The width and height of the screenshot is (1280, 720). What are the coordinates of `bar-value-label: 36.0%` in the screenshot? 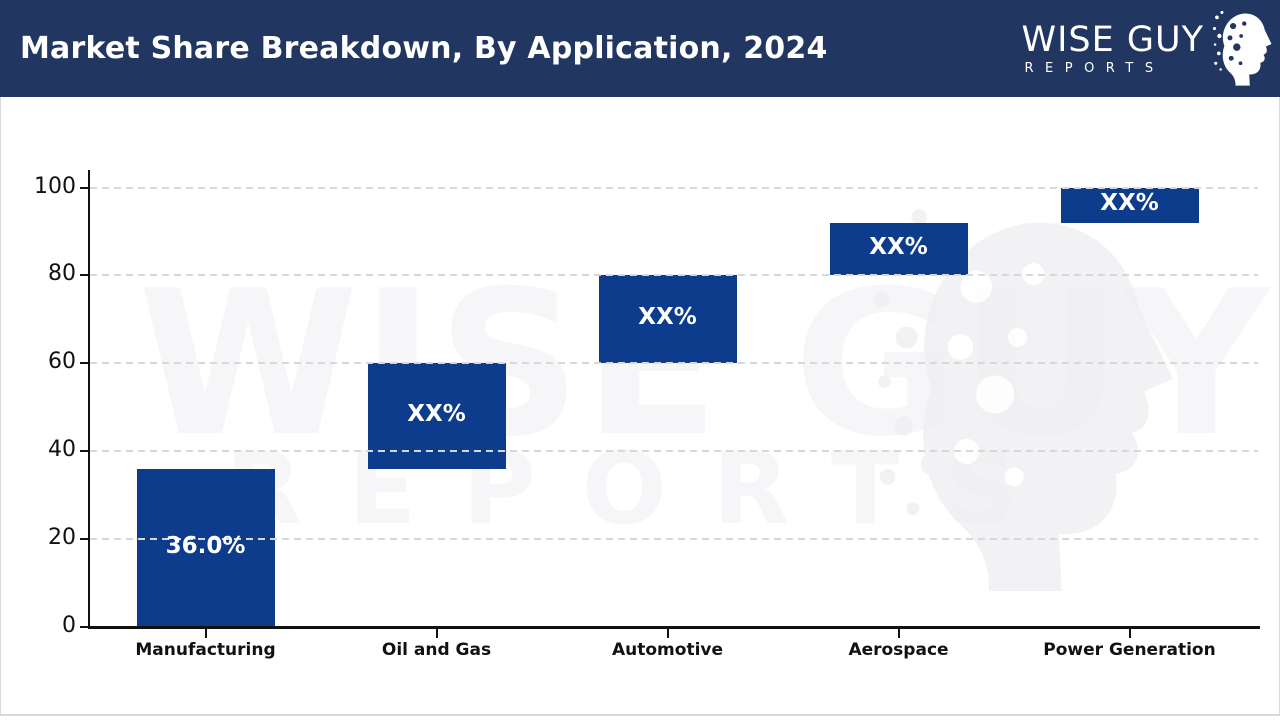 It's located at (205, 545).